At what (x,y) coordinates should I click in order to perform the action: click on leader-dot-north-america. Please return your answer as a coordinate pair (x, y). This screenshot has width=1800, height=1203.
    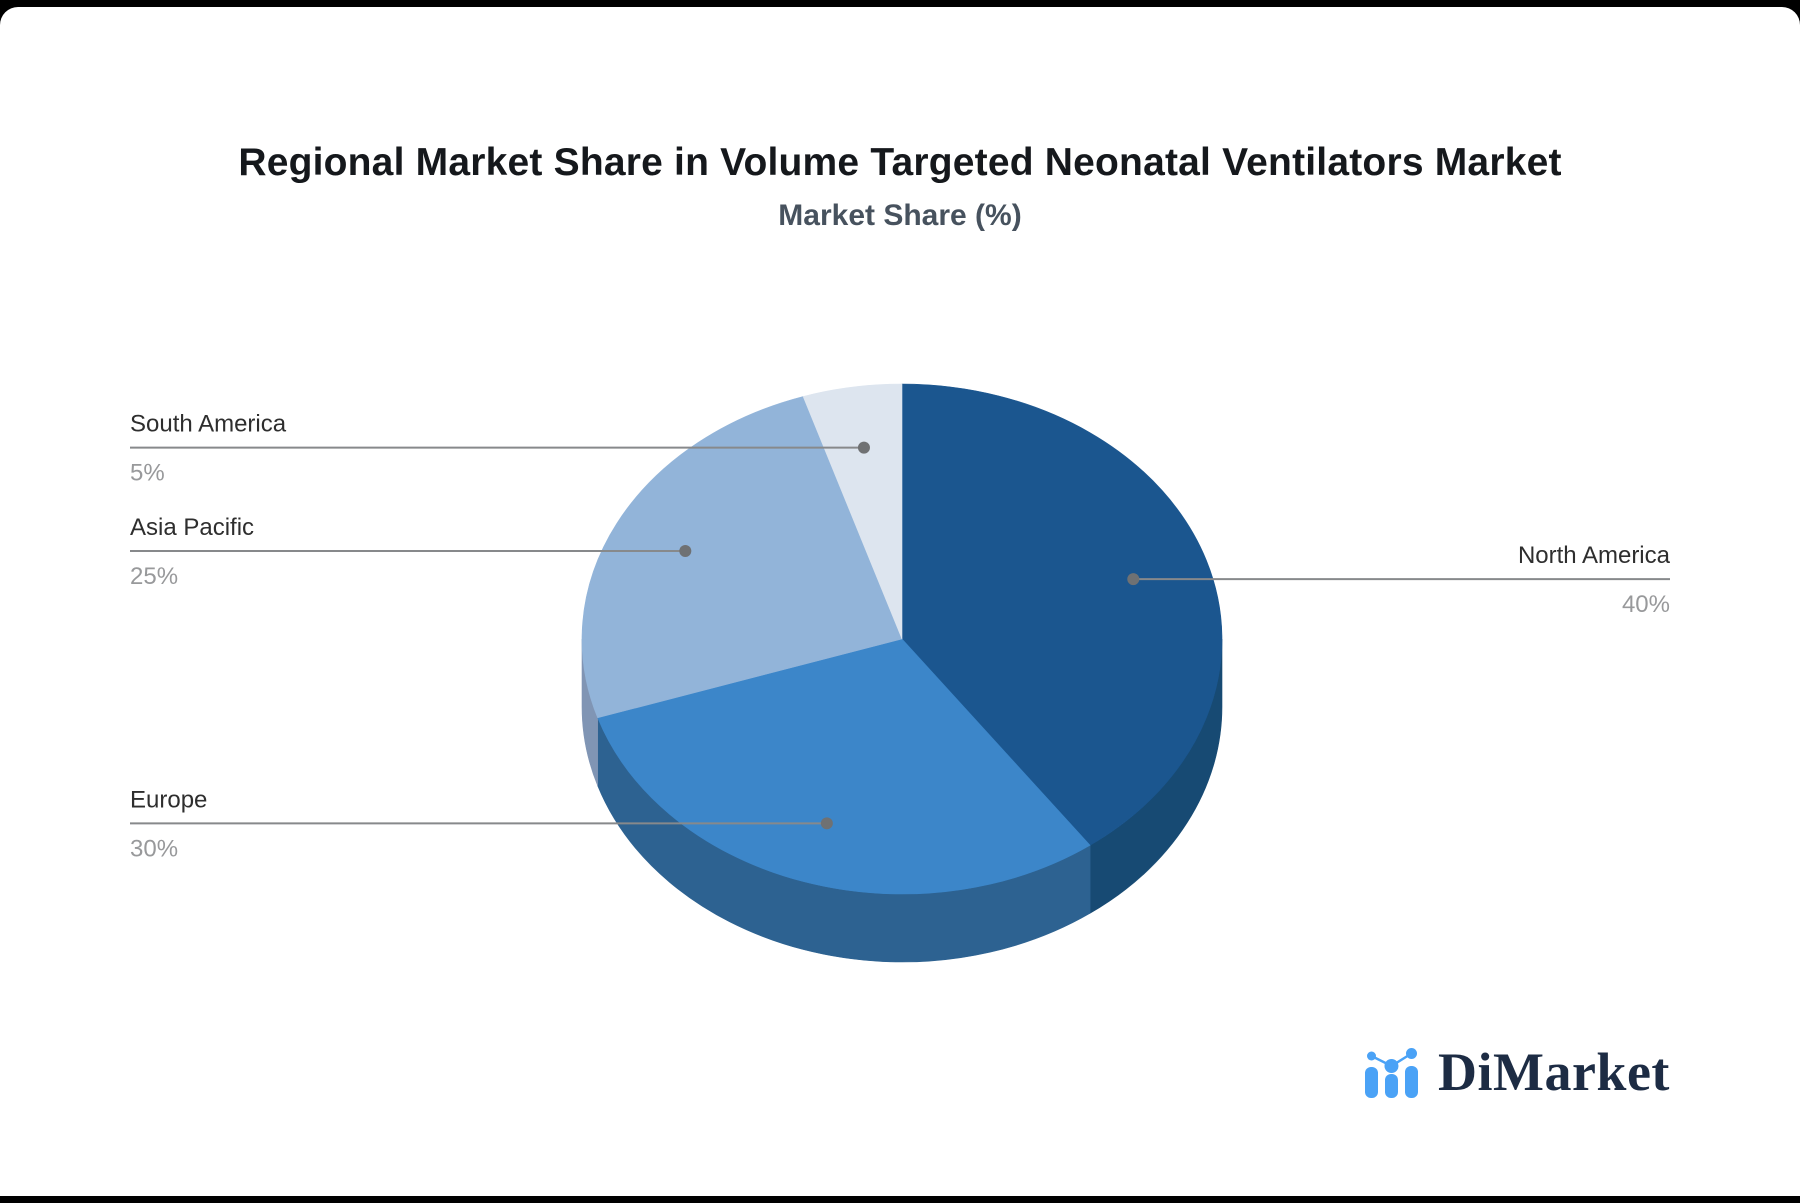
    Looking at the image, I should click on (1133, 579).